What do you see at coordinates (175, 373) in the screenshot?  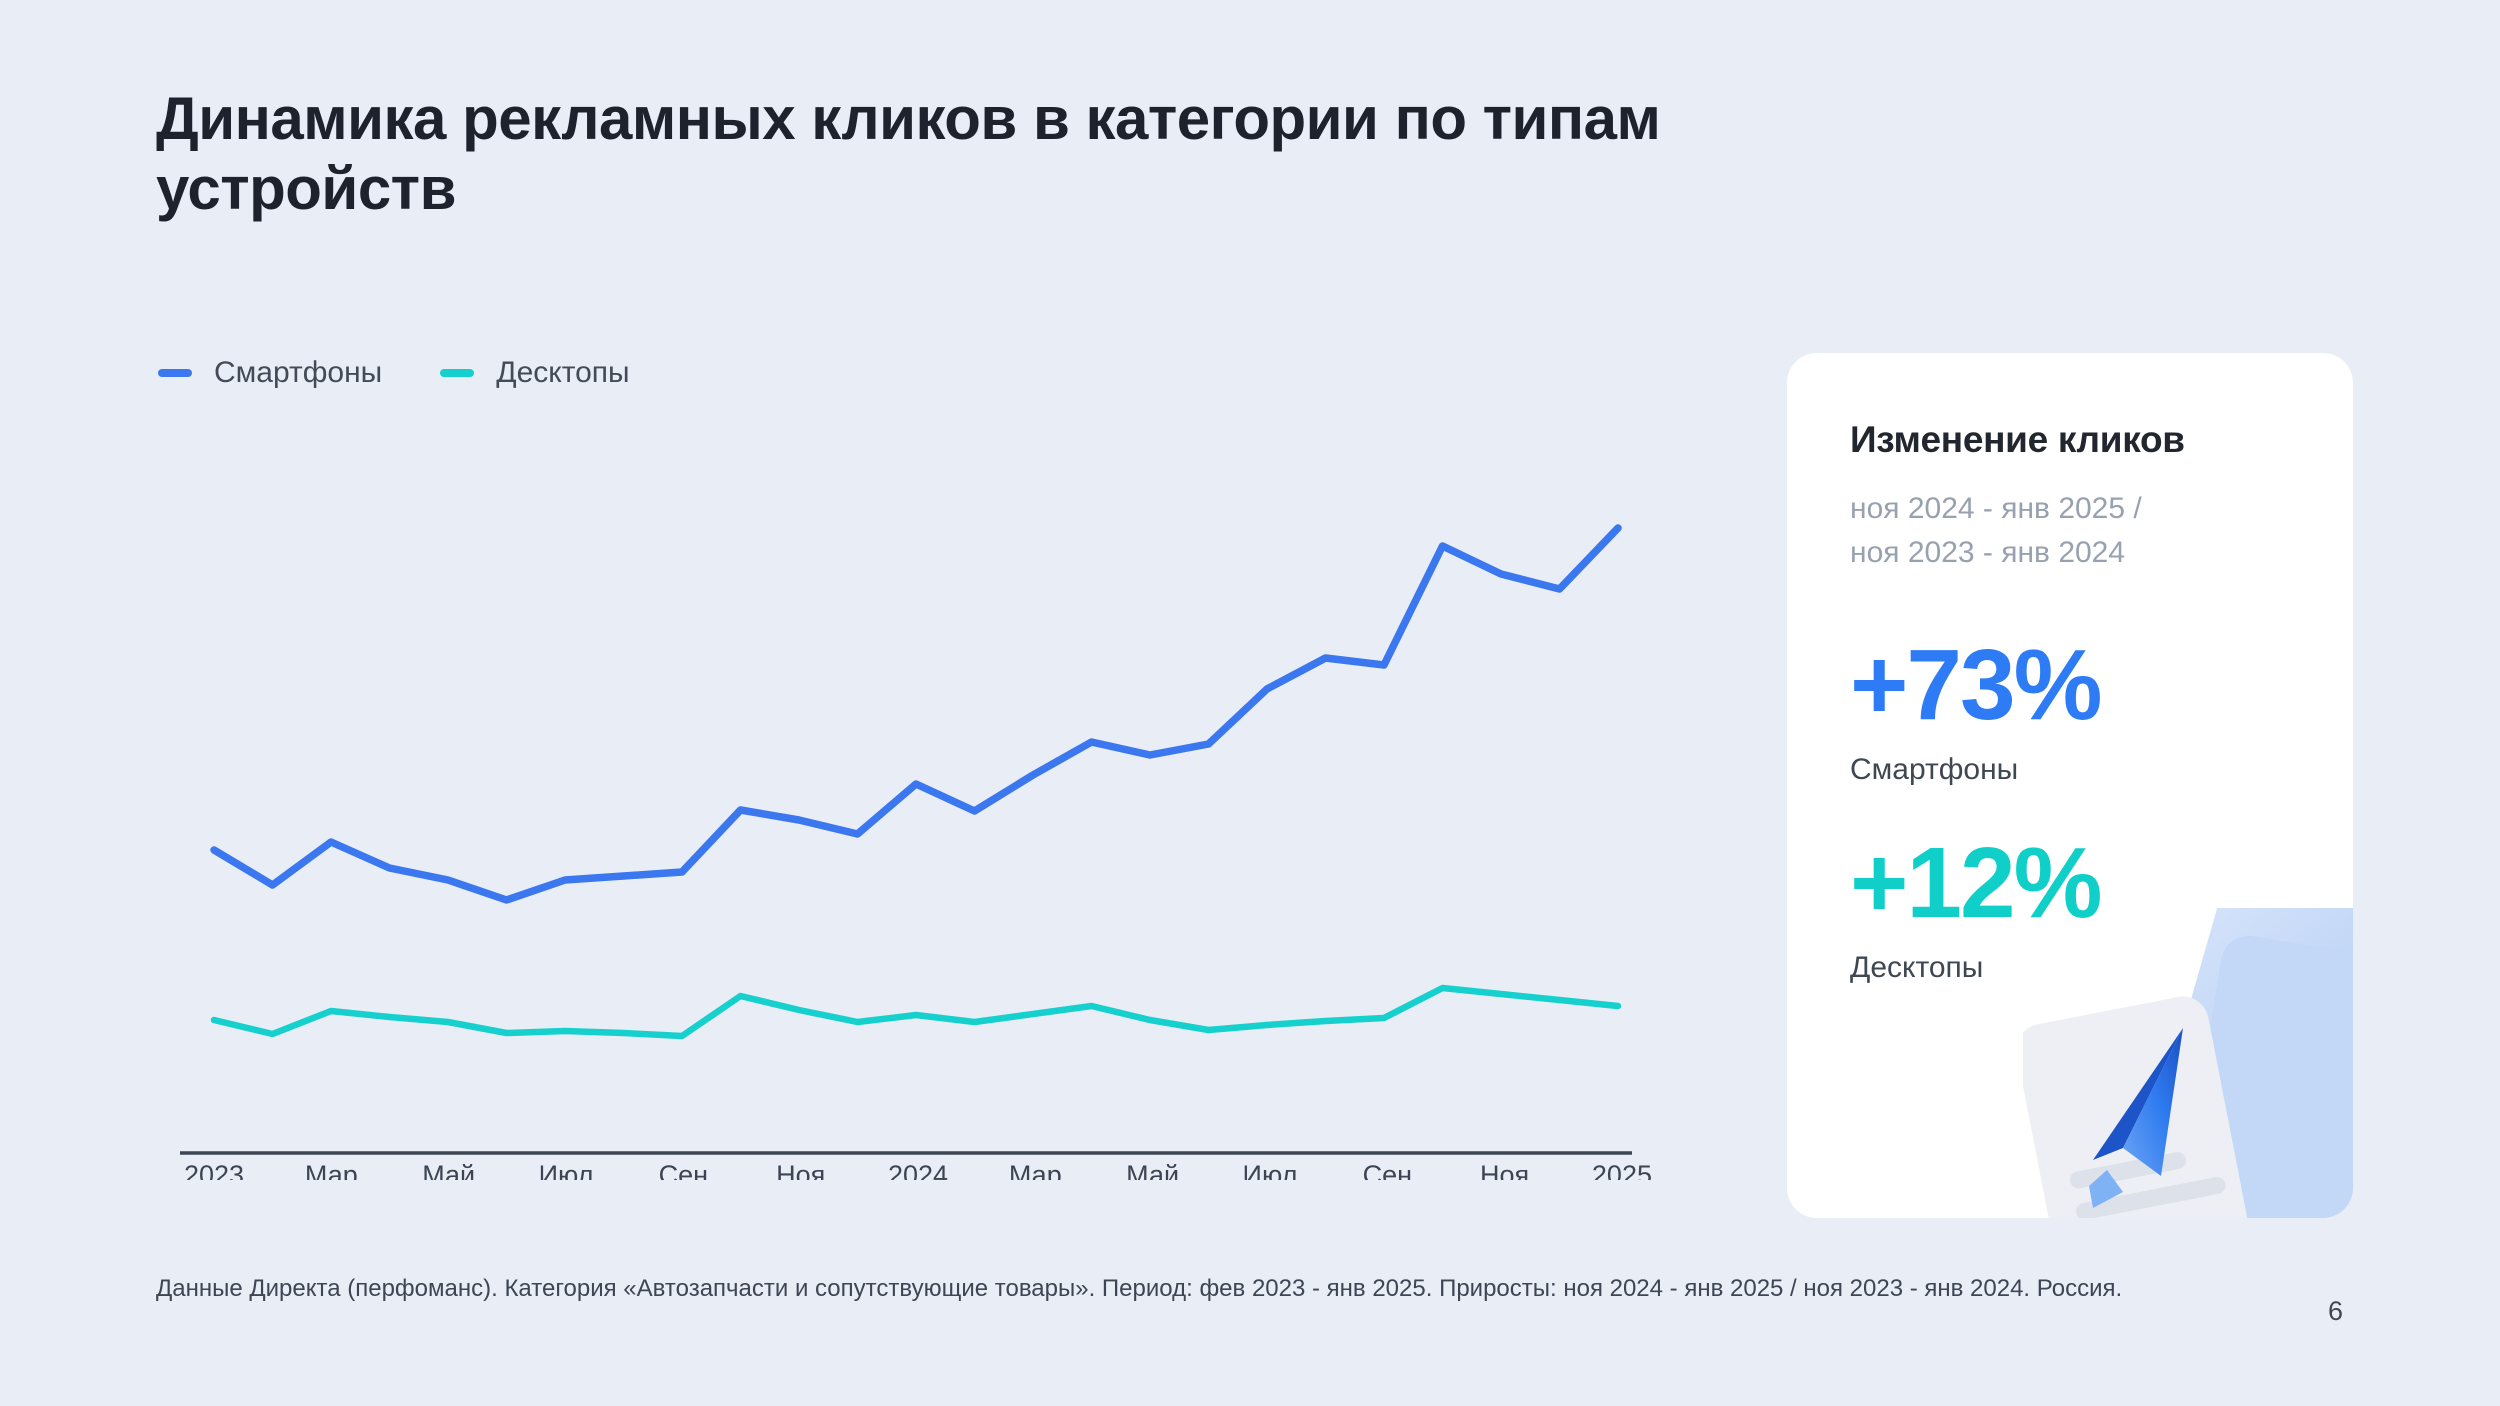 I see `smartphones-line-swatch-icon` at bounding box center [175, 373].